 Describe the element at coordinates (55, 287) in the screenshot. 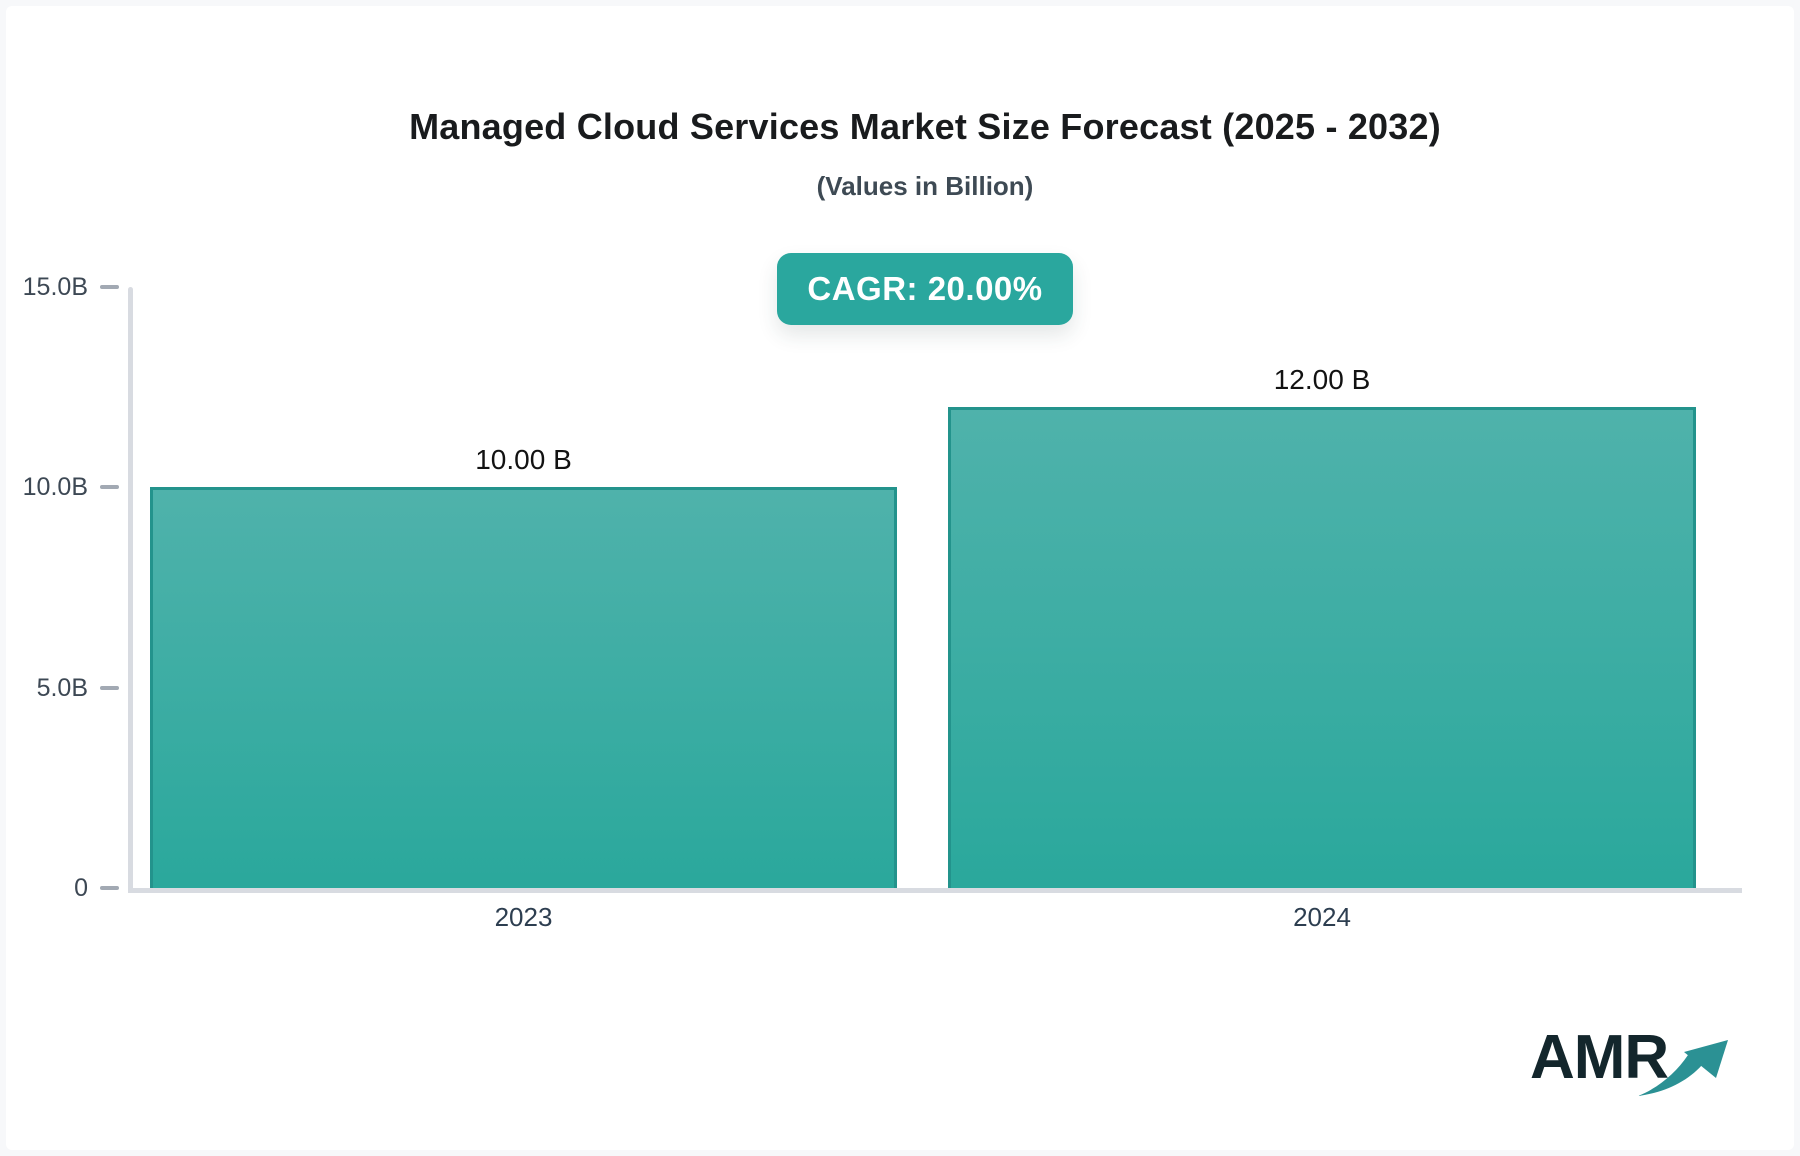

I see `y-axis-tick-label: 15.0B` at that location.